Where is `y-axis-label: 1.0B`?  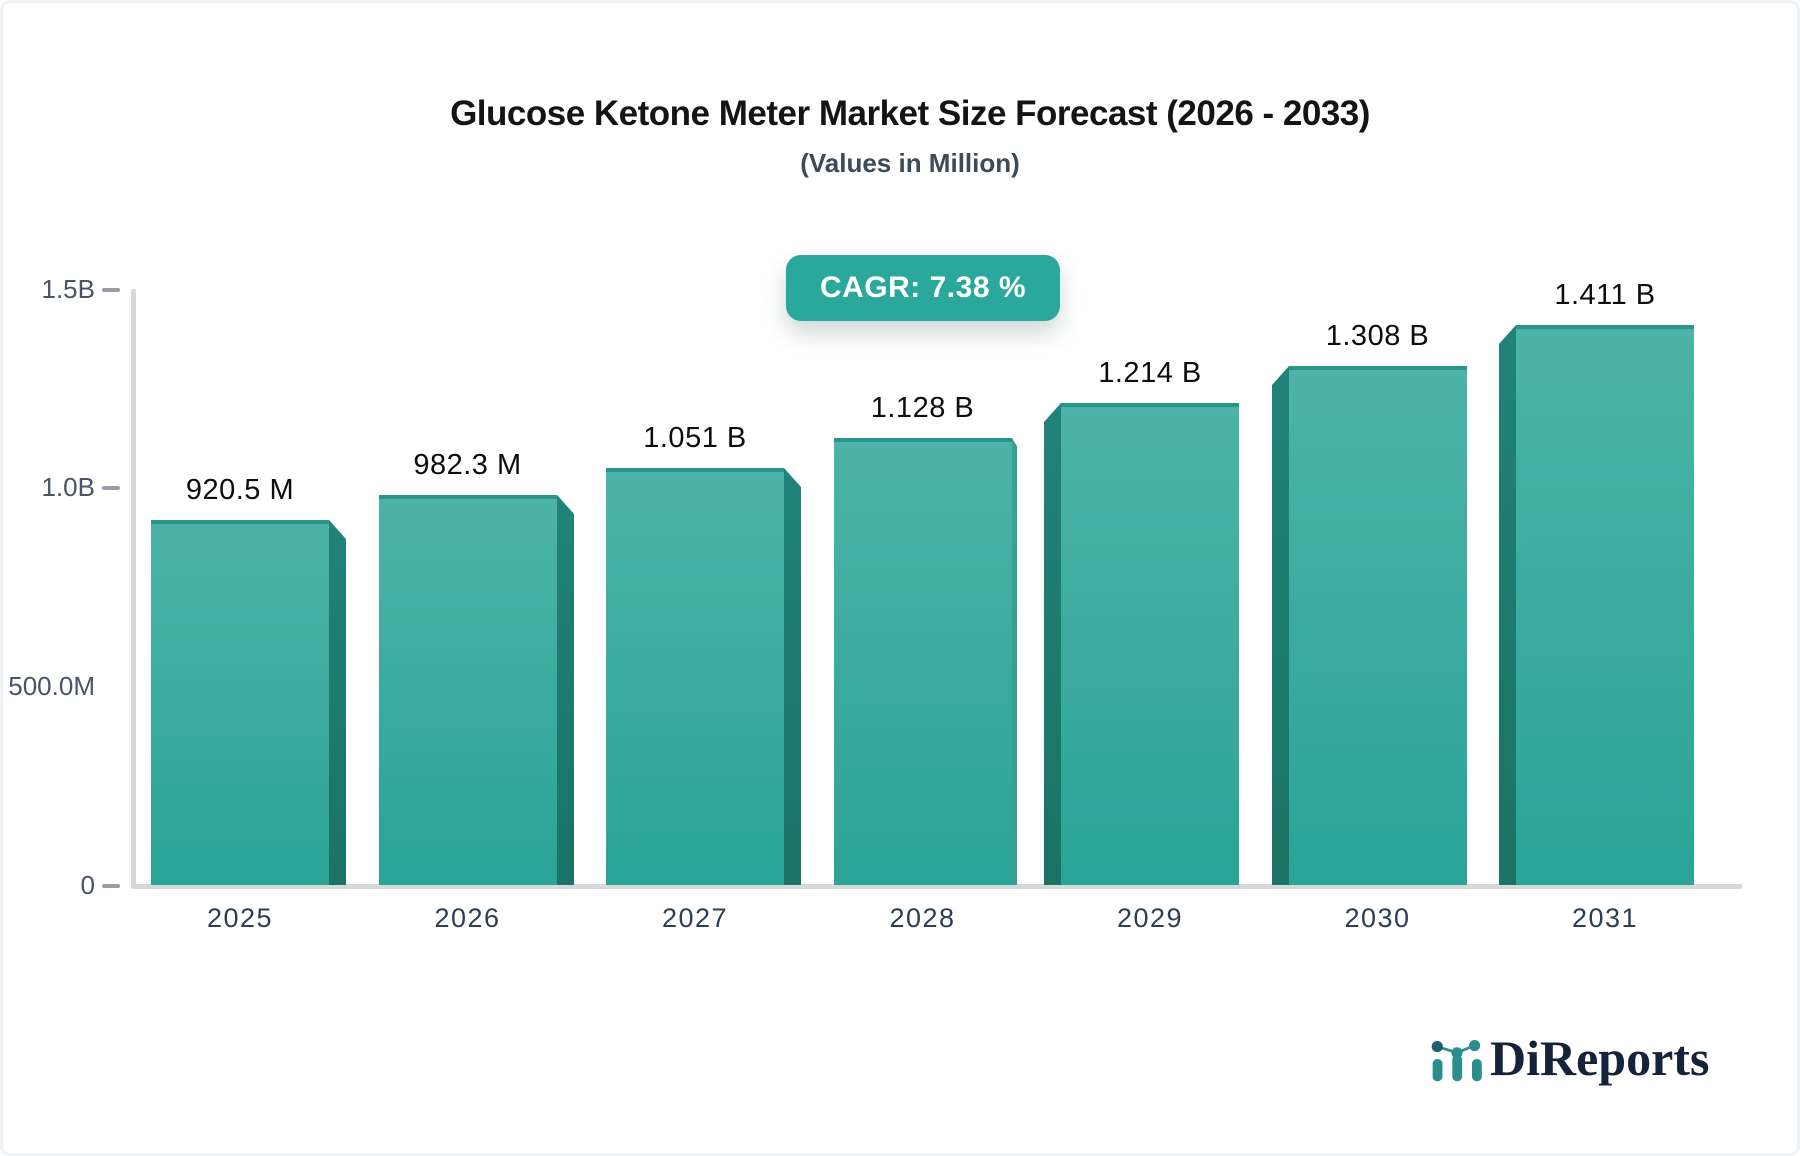
y-axis-label: 1.0B is located at coordinates (68, 487).